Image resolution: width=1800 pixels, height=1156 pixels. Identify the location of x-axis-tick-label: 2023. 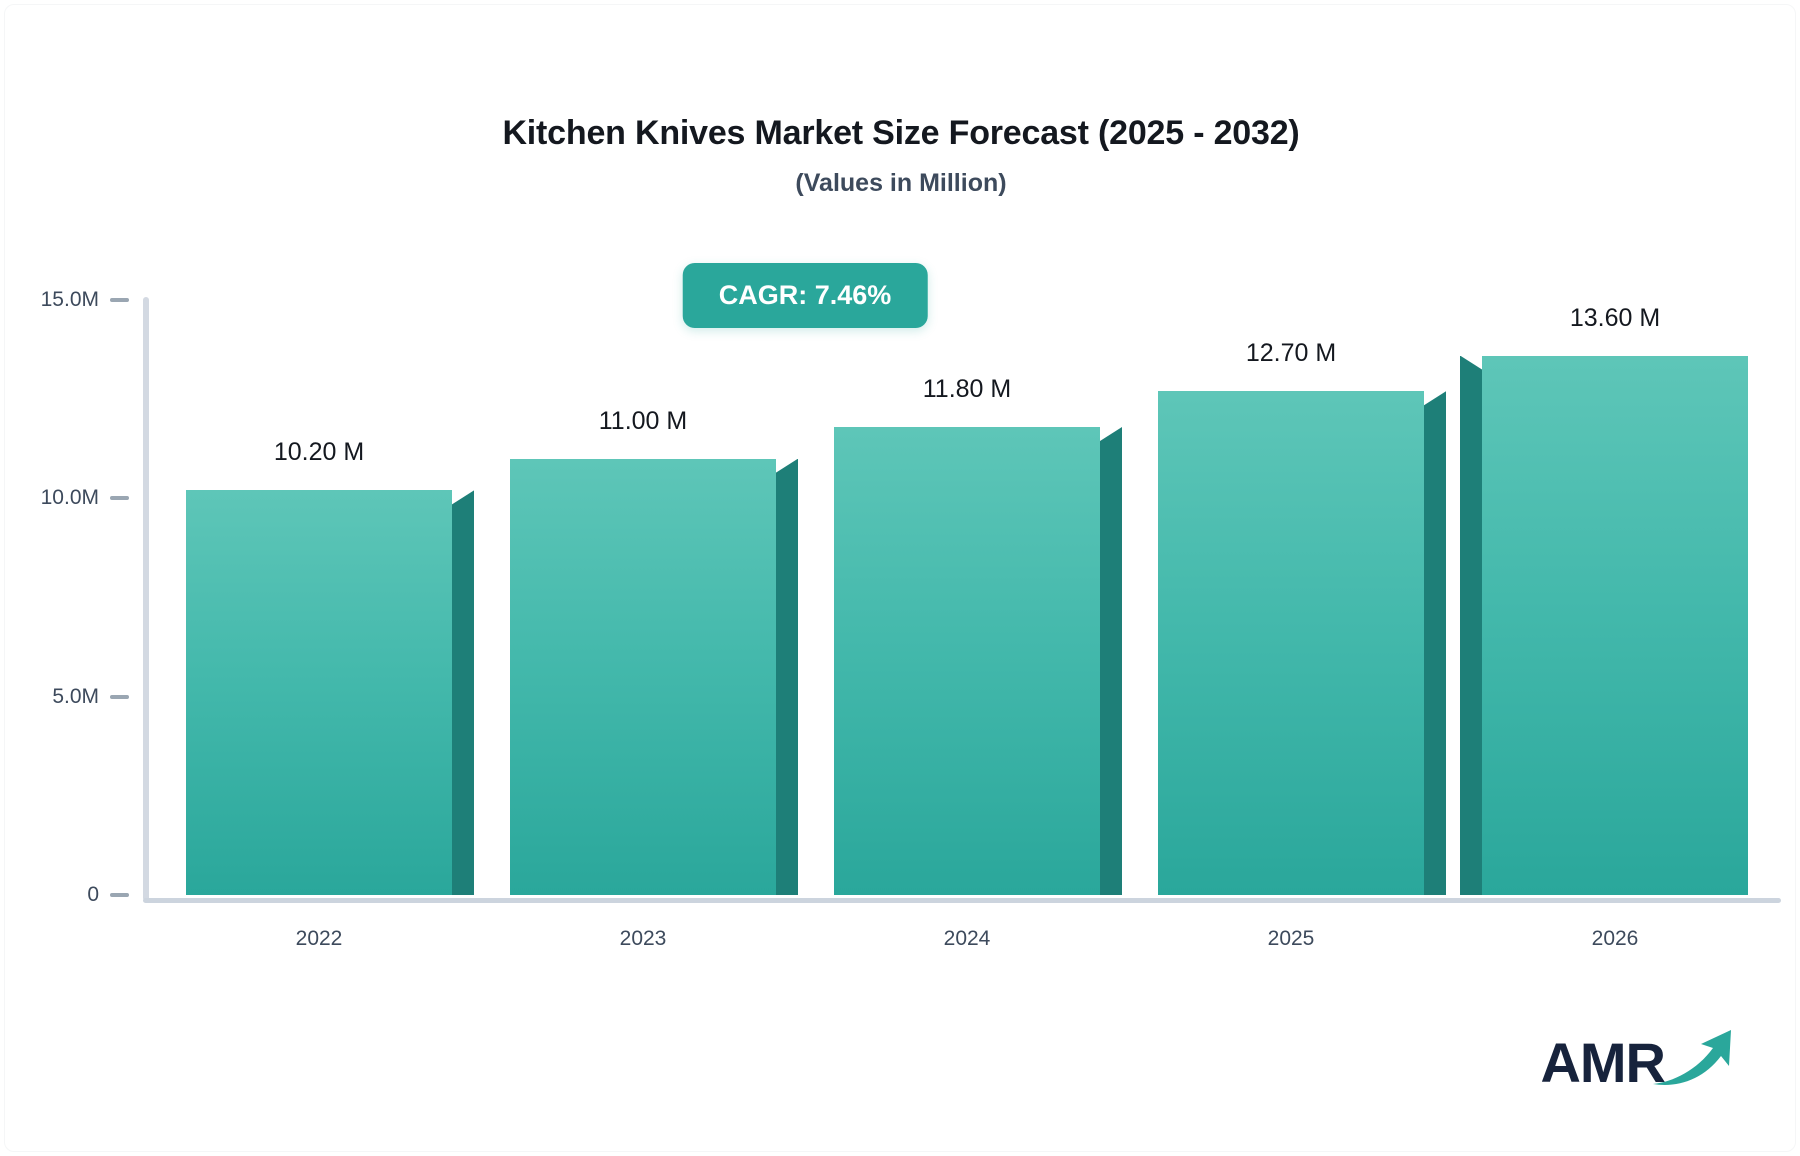
(643, 938).